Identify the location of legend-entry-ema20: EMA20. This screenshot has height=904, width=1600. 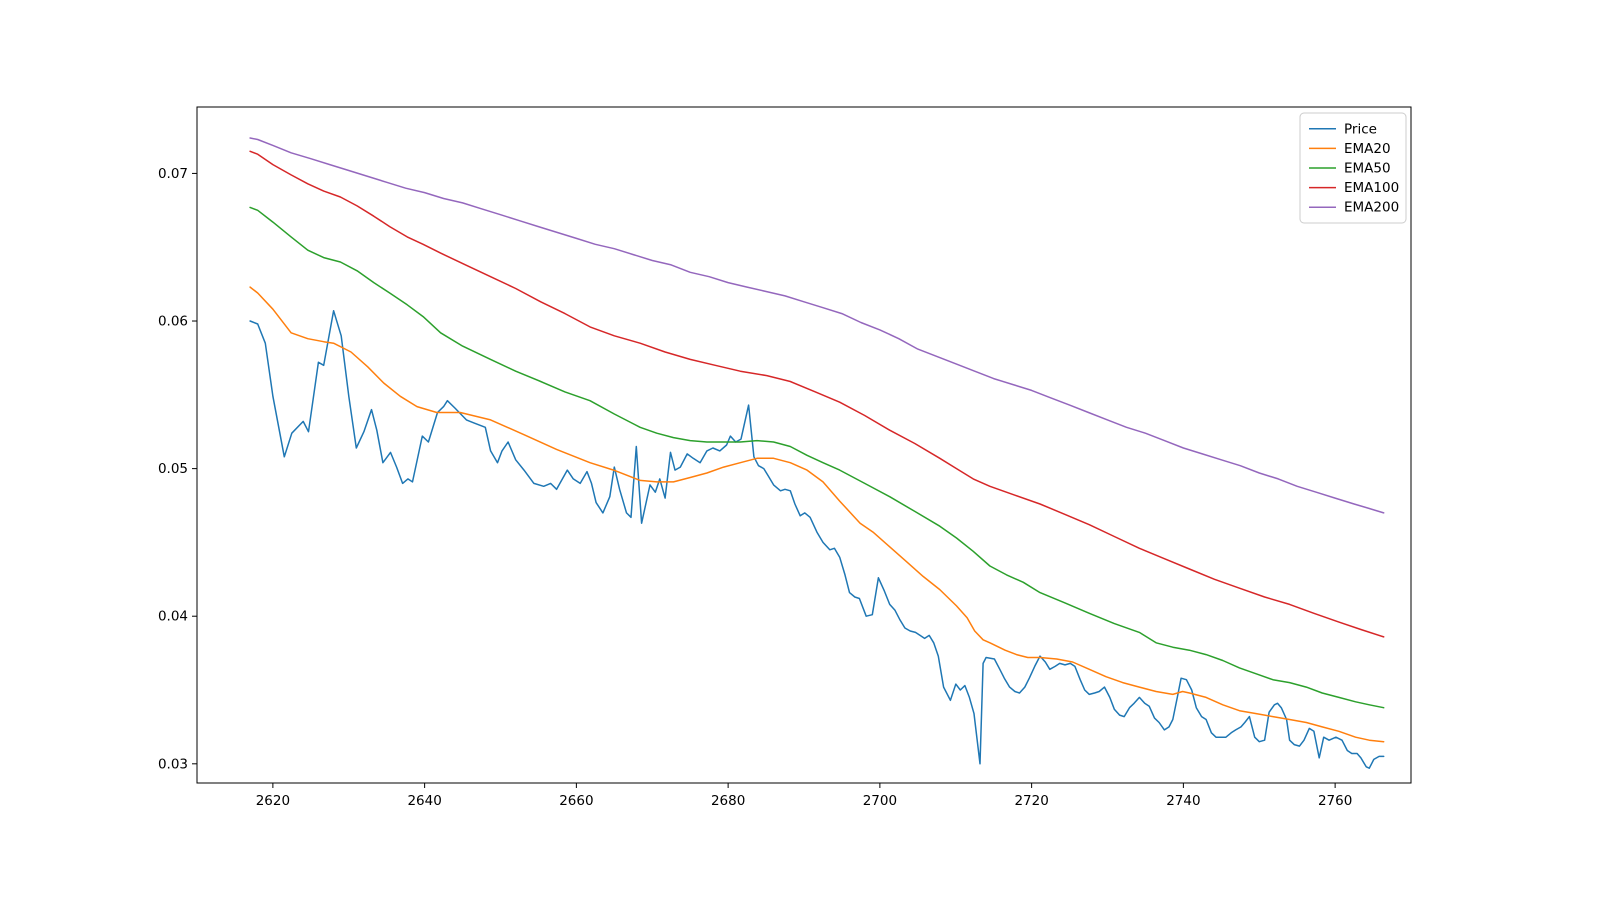
(1350, 149).